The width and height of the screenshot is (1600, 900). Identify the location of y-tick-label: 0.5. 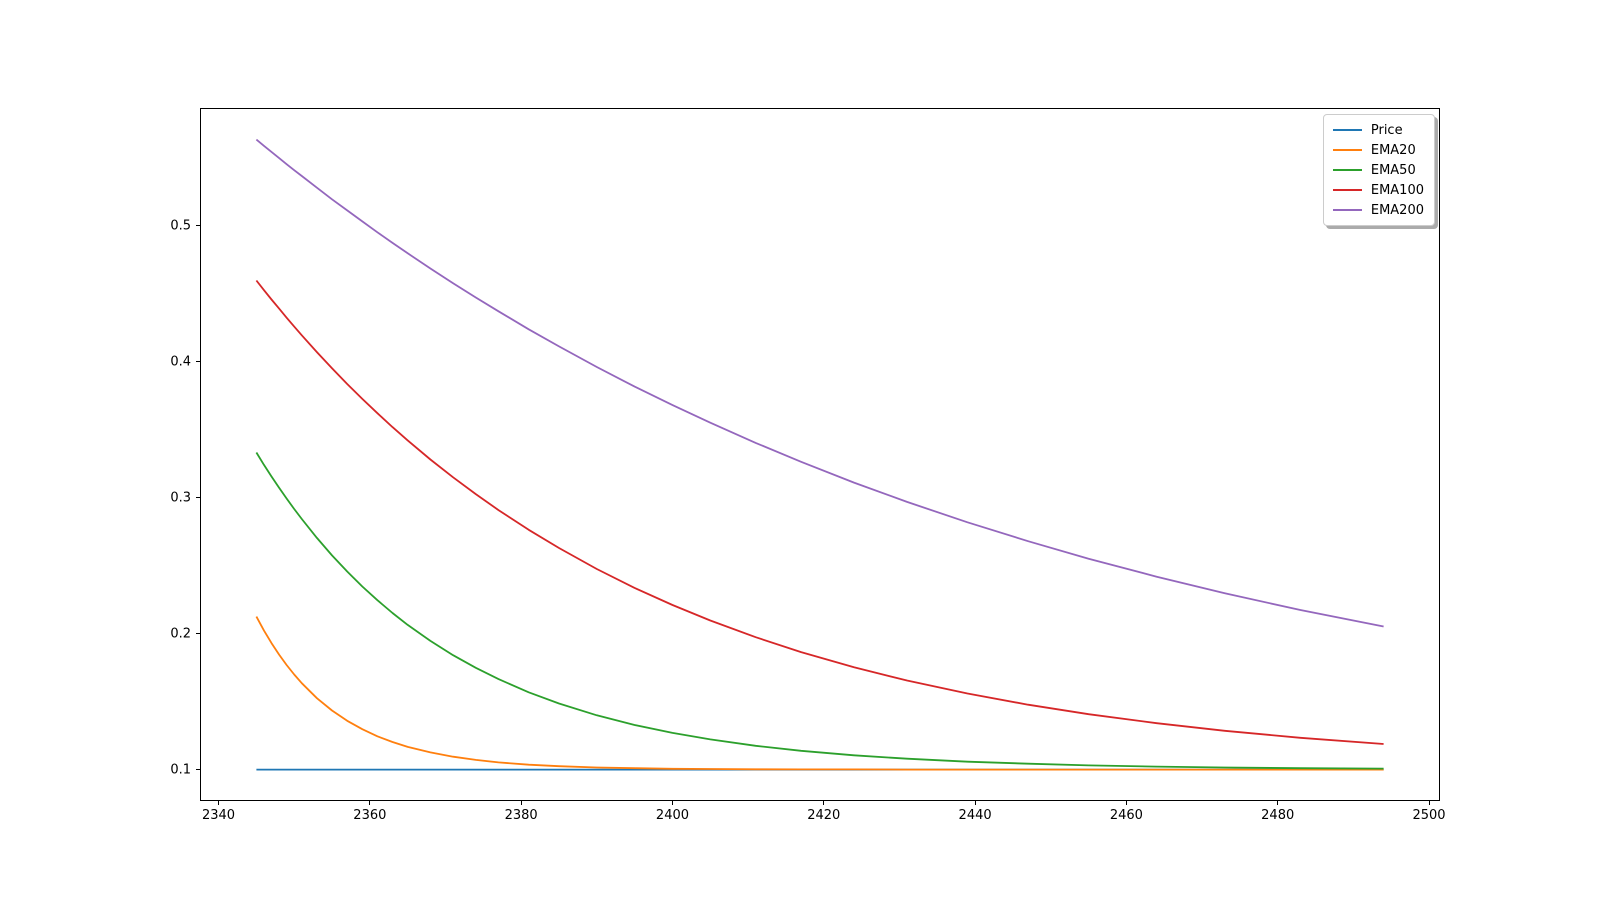
(180, 226).